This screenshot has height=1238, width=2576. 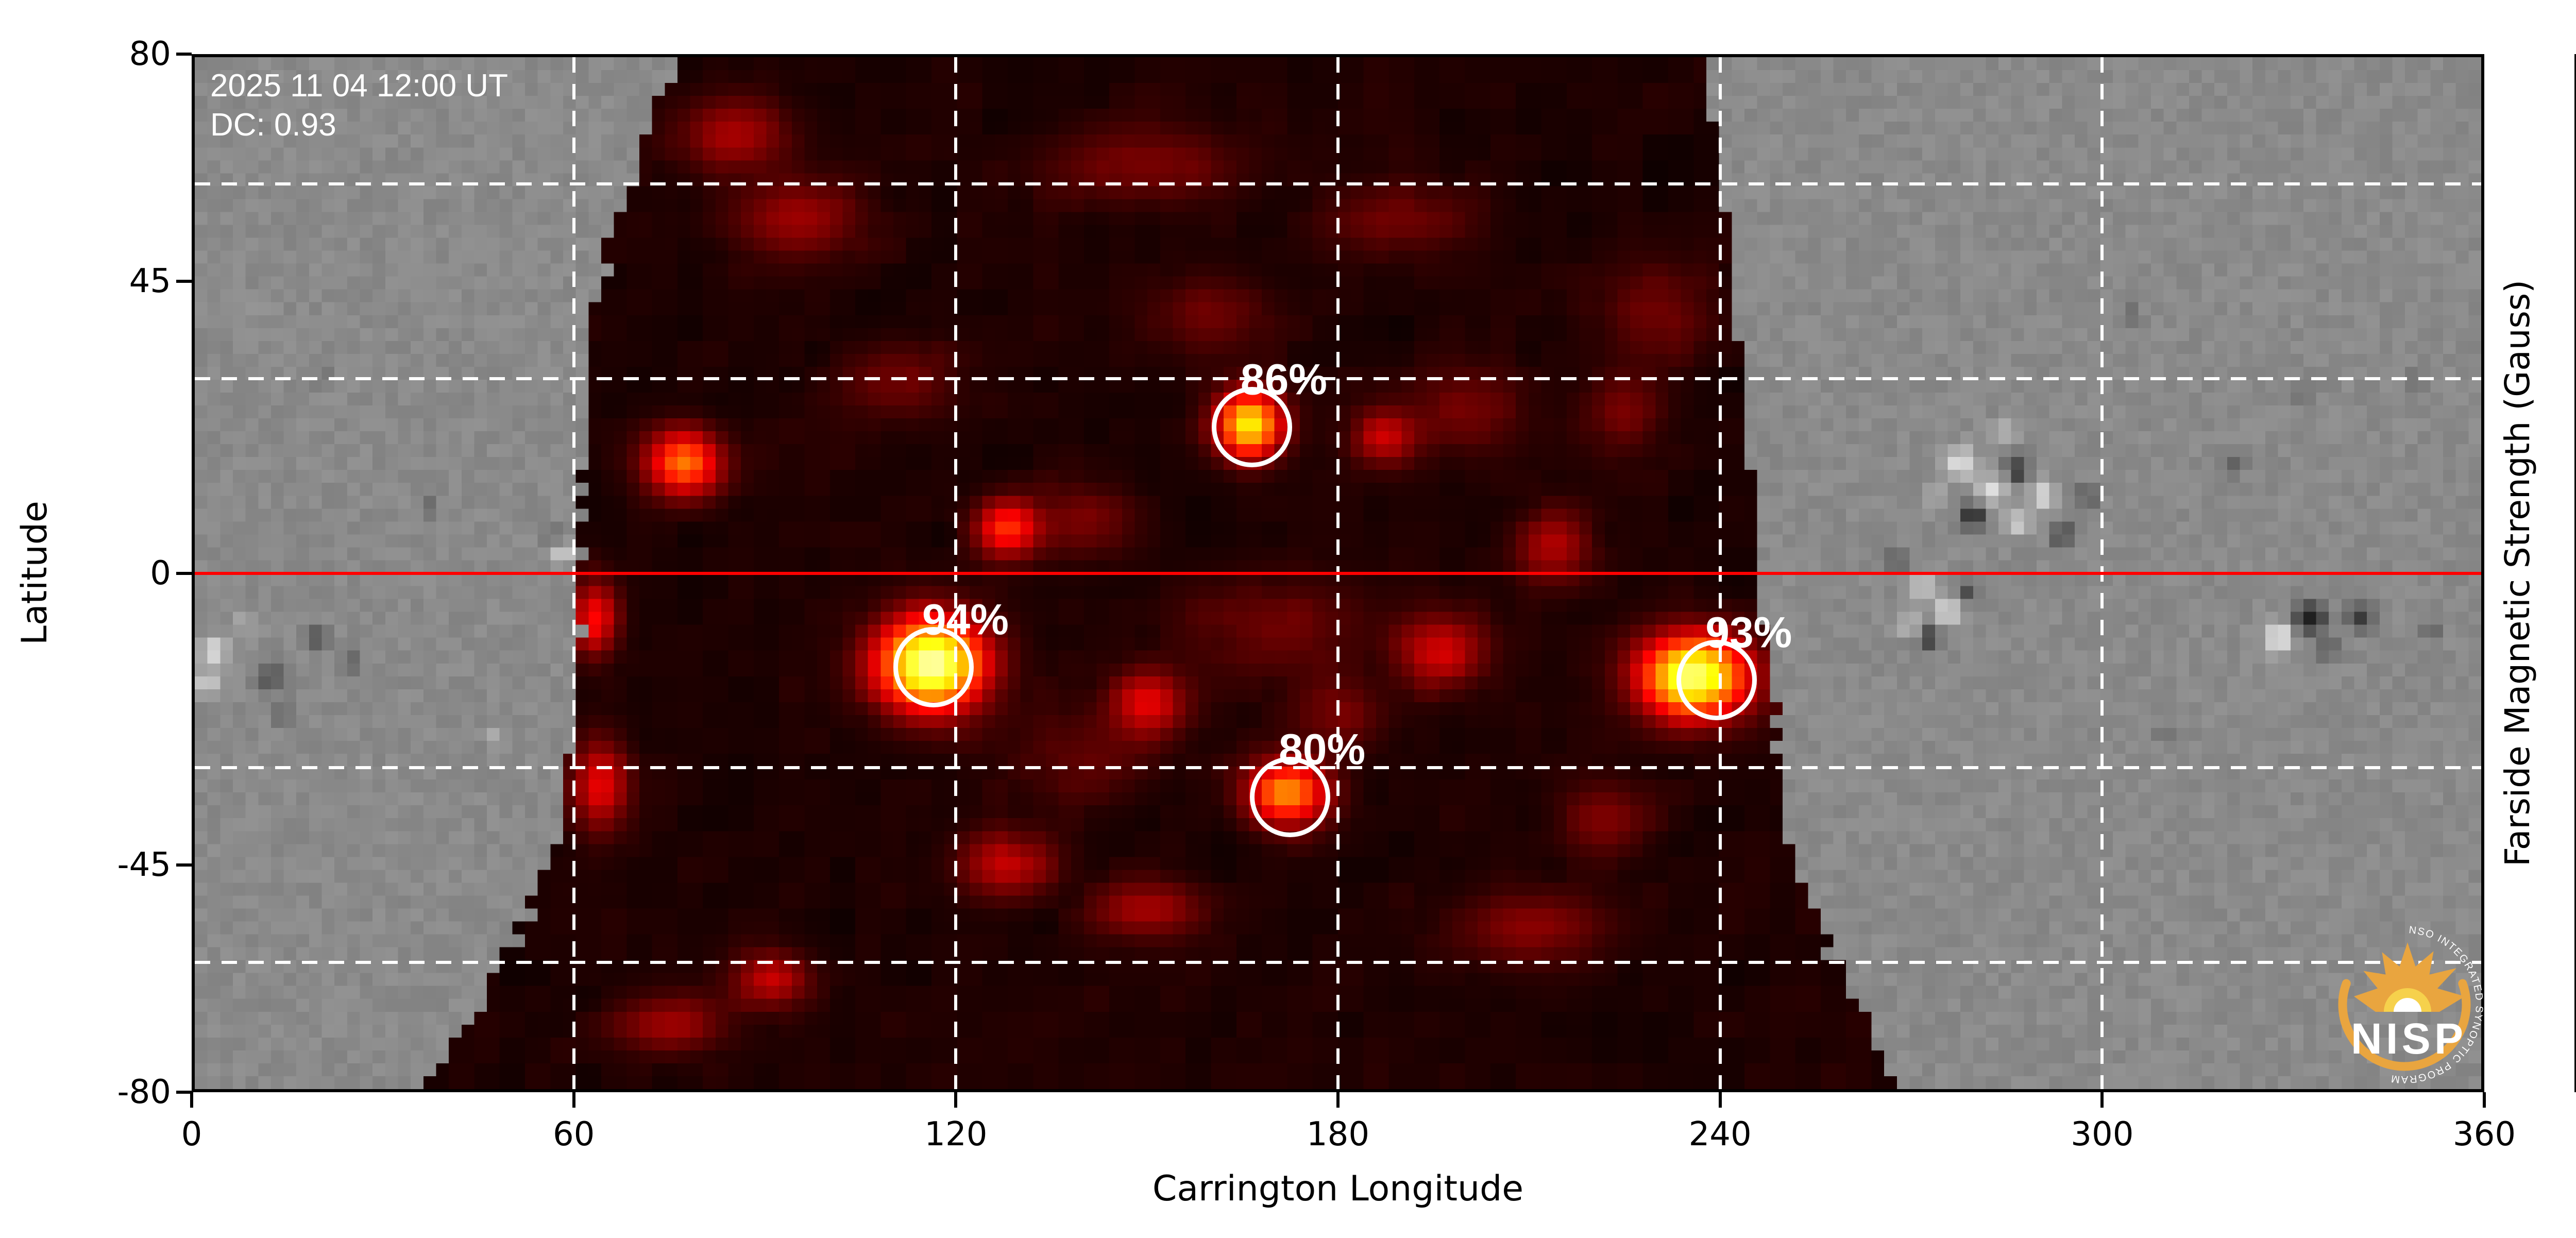 What do you see at coordinates (144, 865) in the screenshot?
I see `y-tick-label--45: -45` at bounding box center [144, 865].